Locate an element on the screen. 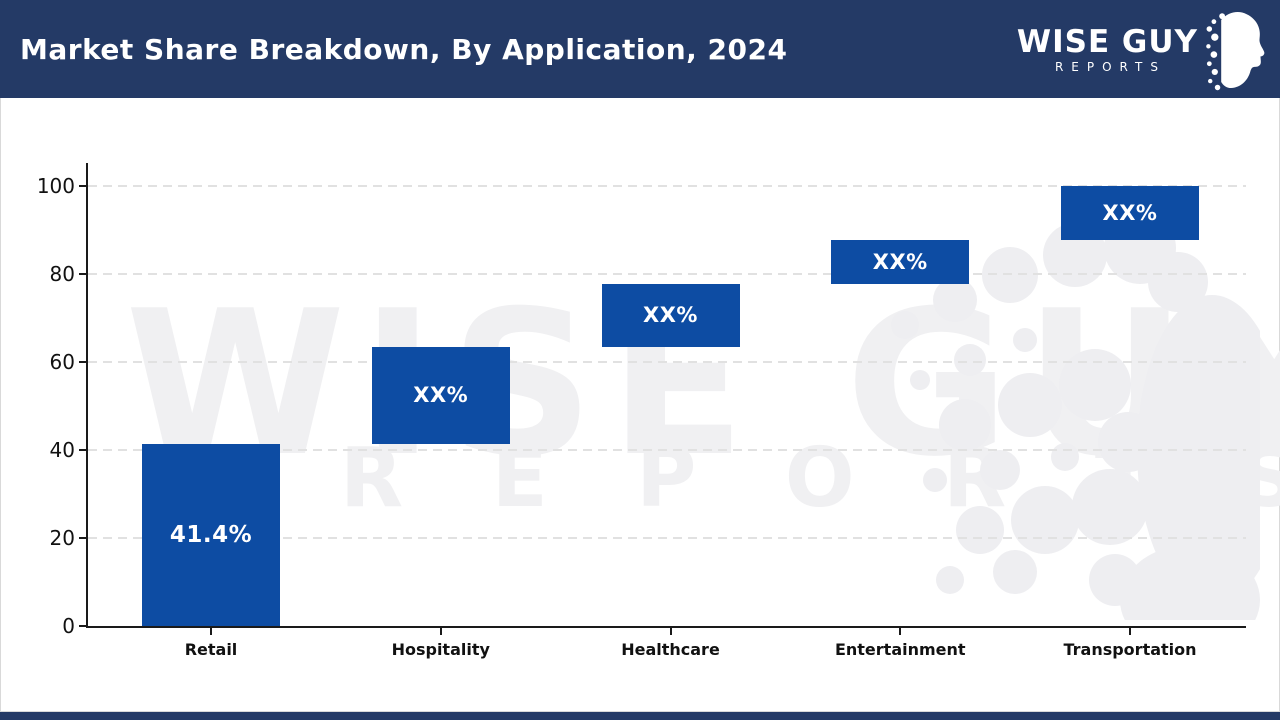  brand-subname: REPORTS is located at coordinates (1110, 67).